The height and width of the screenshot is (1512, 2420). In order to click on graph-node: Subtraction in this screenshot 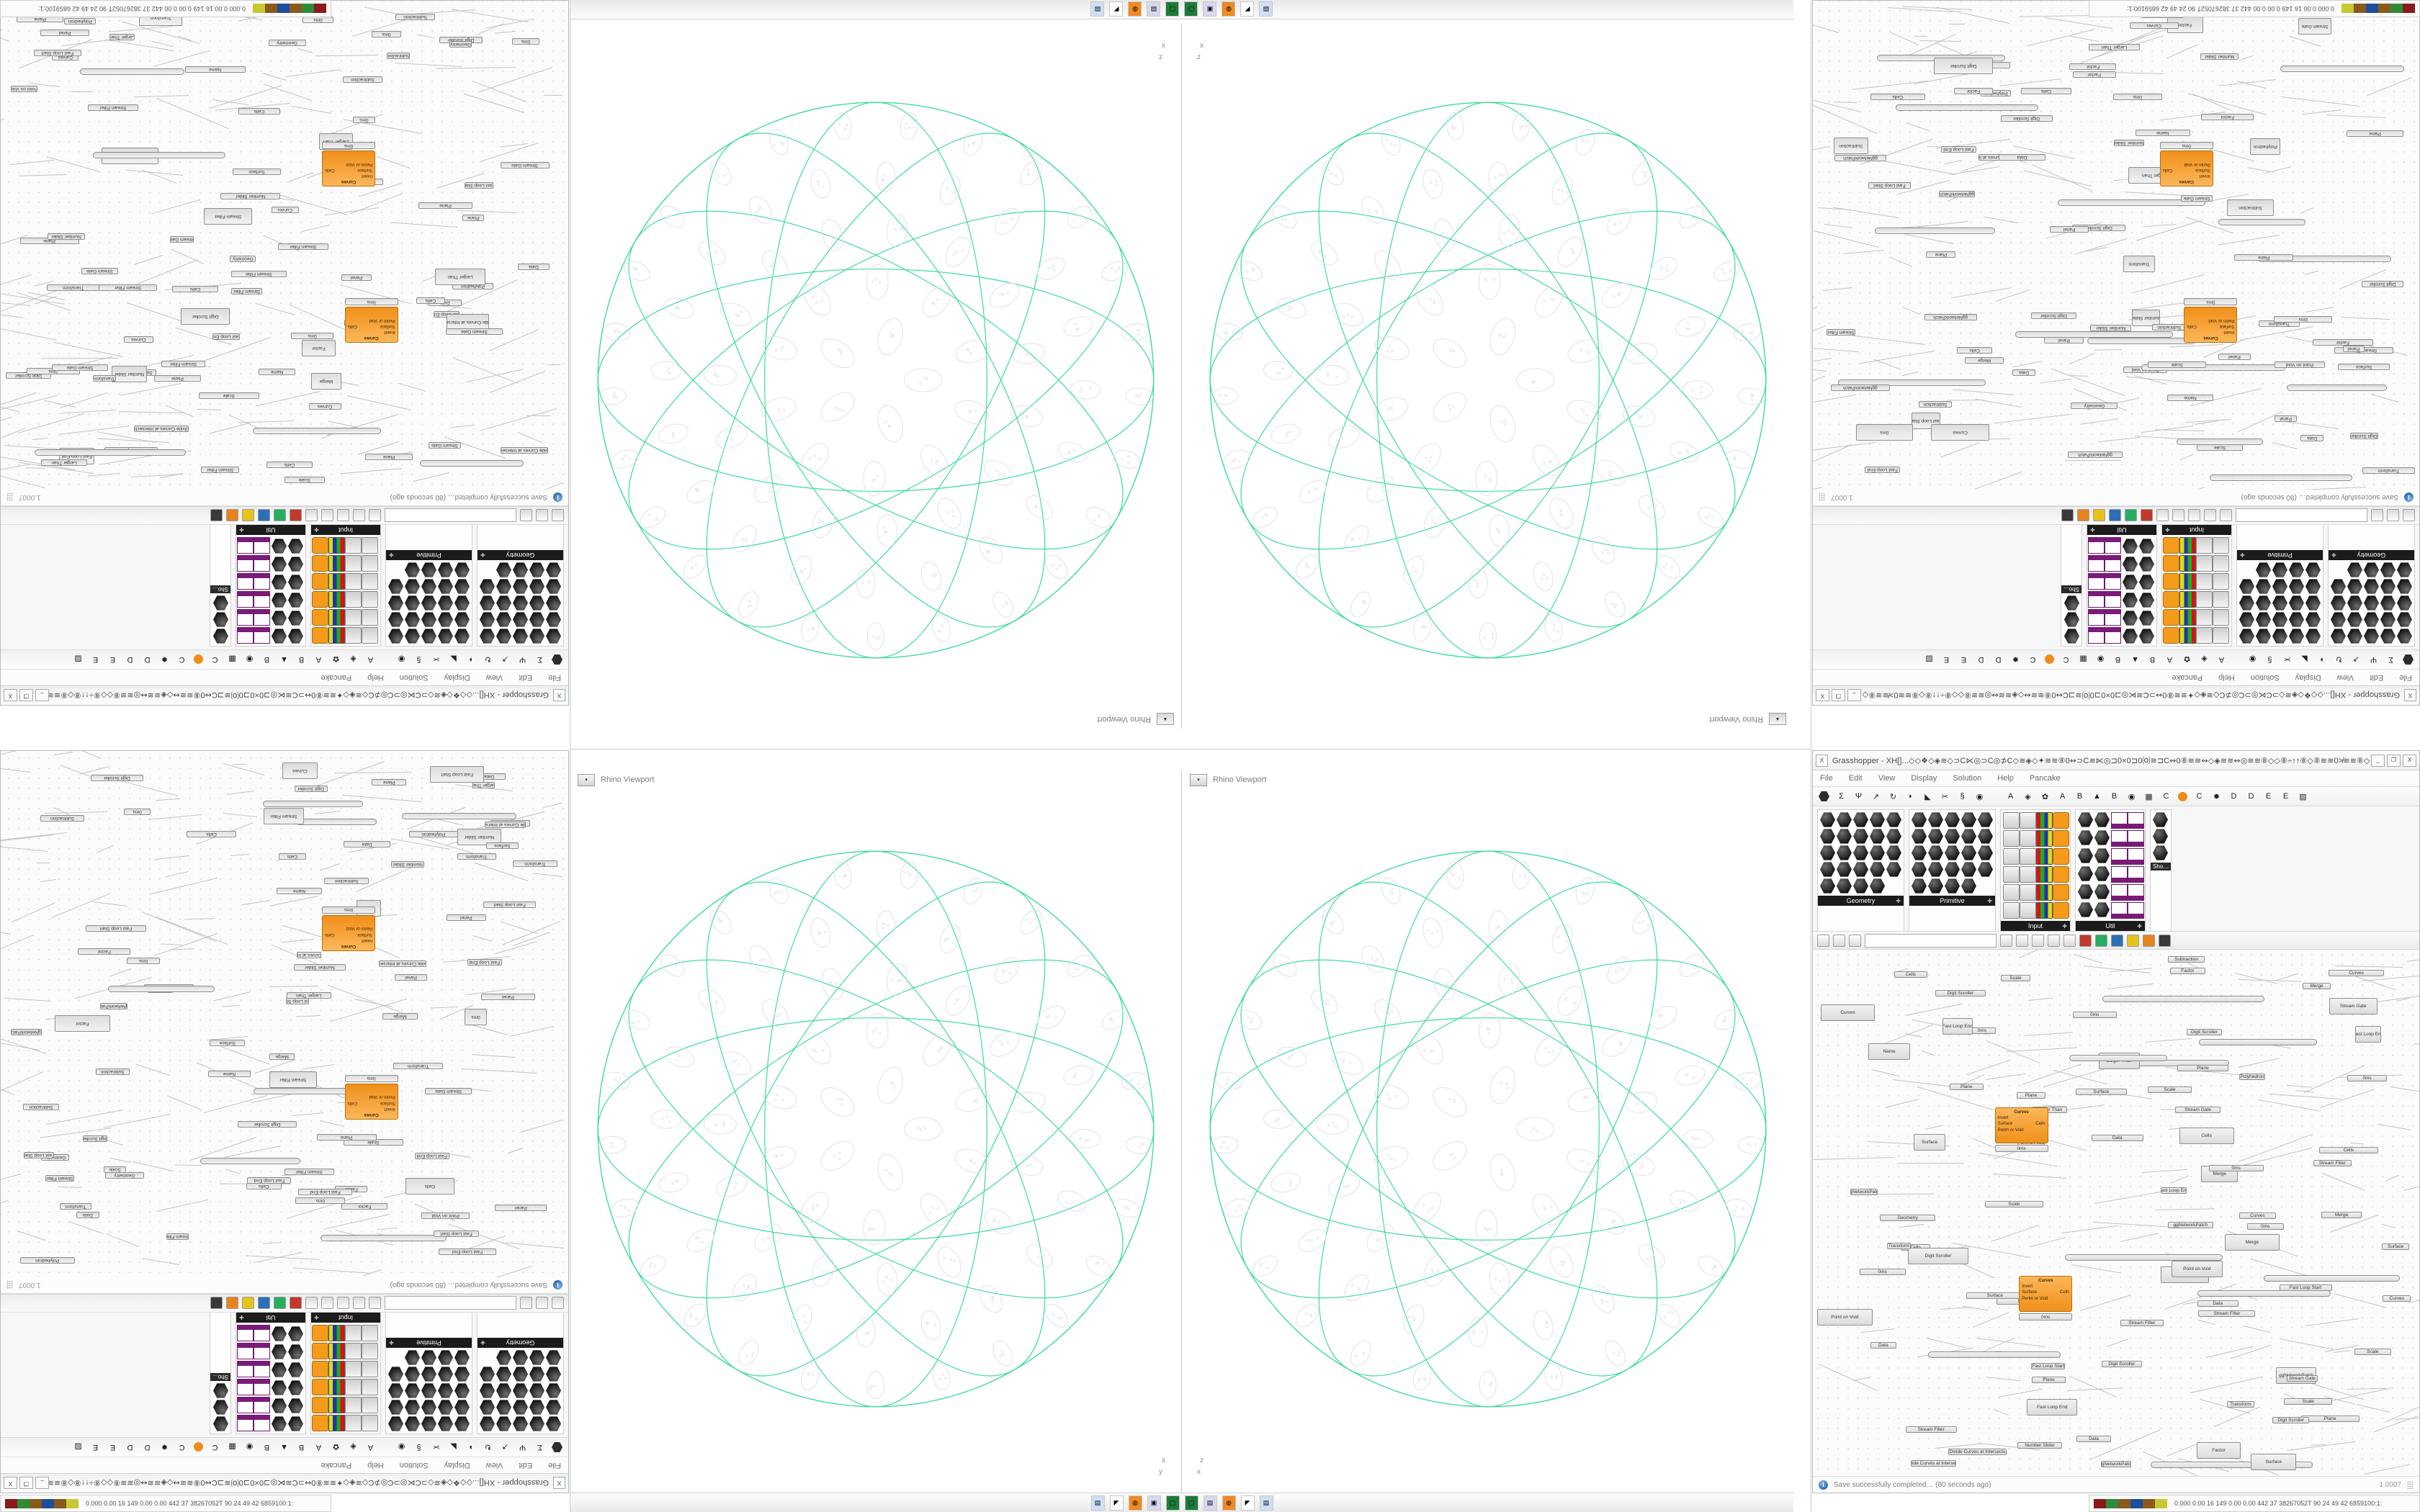, I will do `click(1936, 404)`.